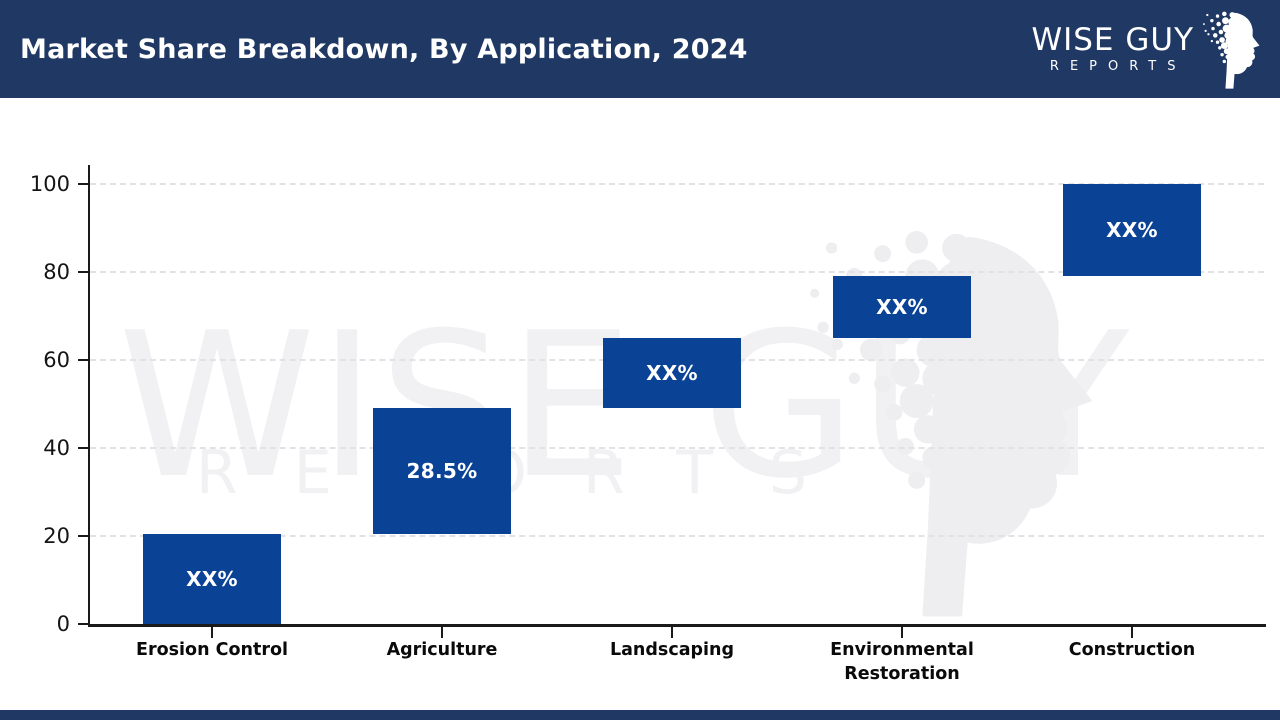 This screenshot has width=1280, height=720. I want to click on wise-guy-logo: WISE GUY REPORTS, so click(1147, 49).